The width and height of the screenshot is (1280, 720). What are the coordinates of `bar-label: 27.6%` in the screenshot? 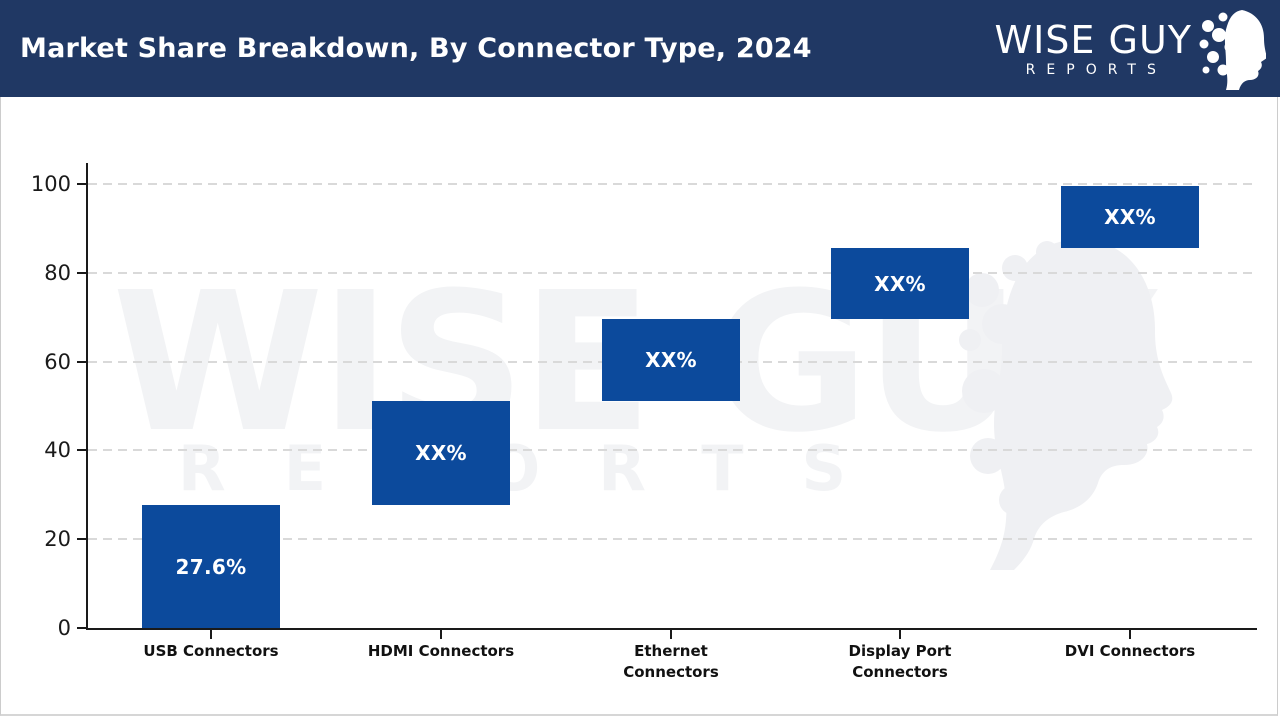 It's located at (211, 566).